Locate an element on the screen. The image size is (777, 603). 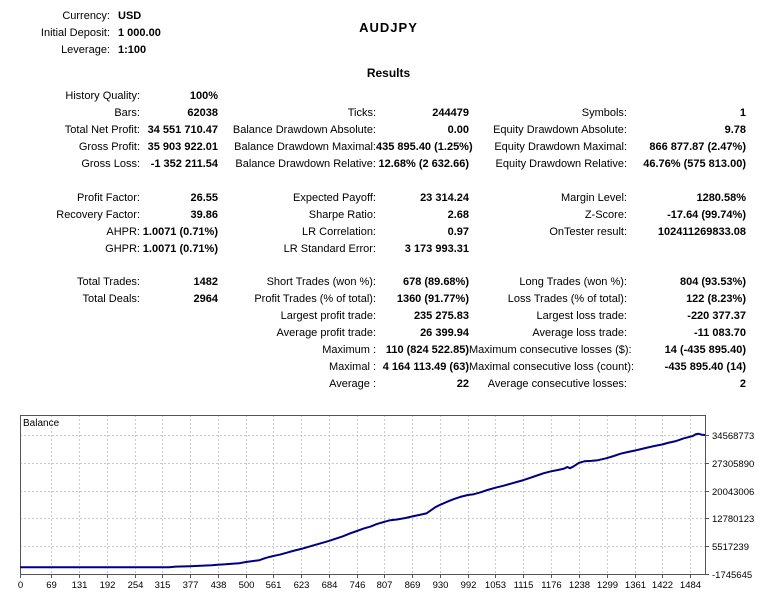
stat-label: Maximal consecutive loss (count): is located at coordinates (552, 367).